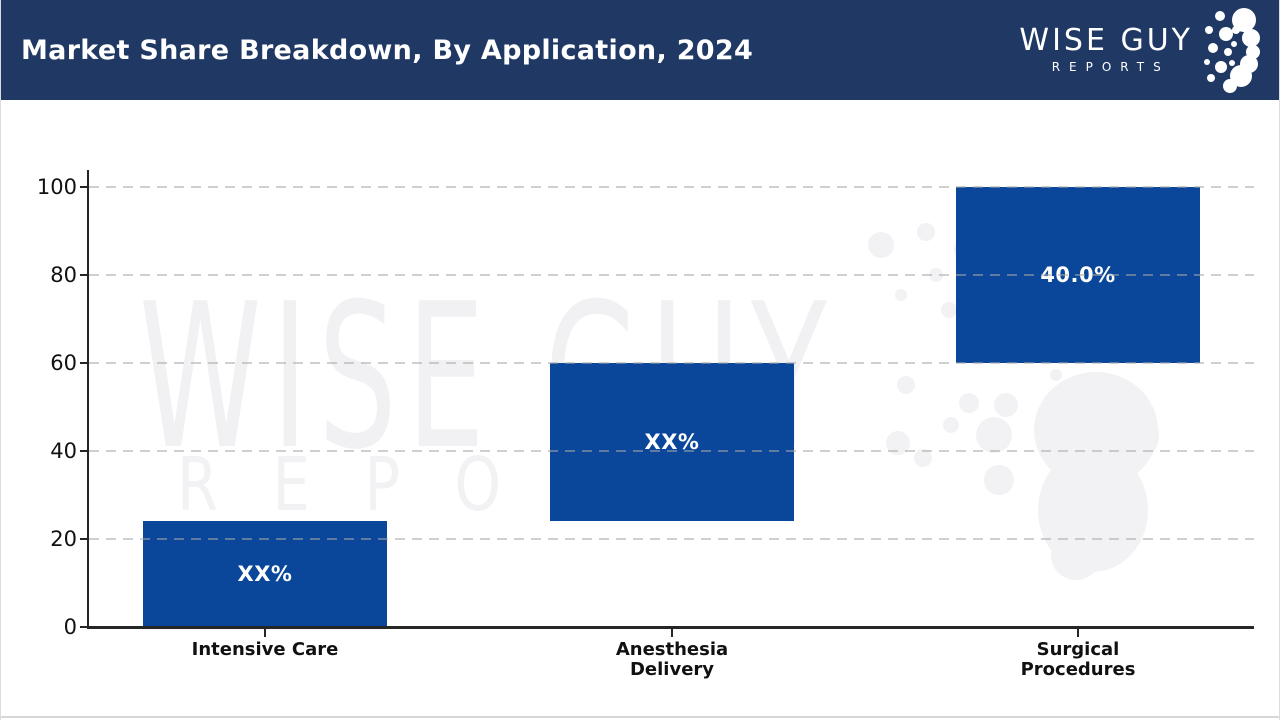 The image size is (1280, 720). I want to click on y-tick-label: 80, so click(63, 275).